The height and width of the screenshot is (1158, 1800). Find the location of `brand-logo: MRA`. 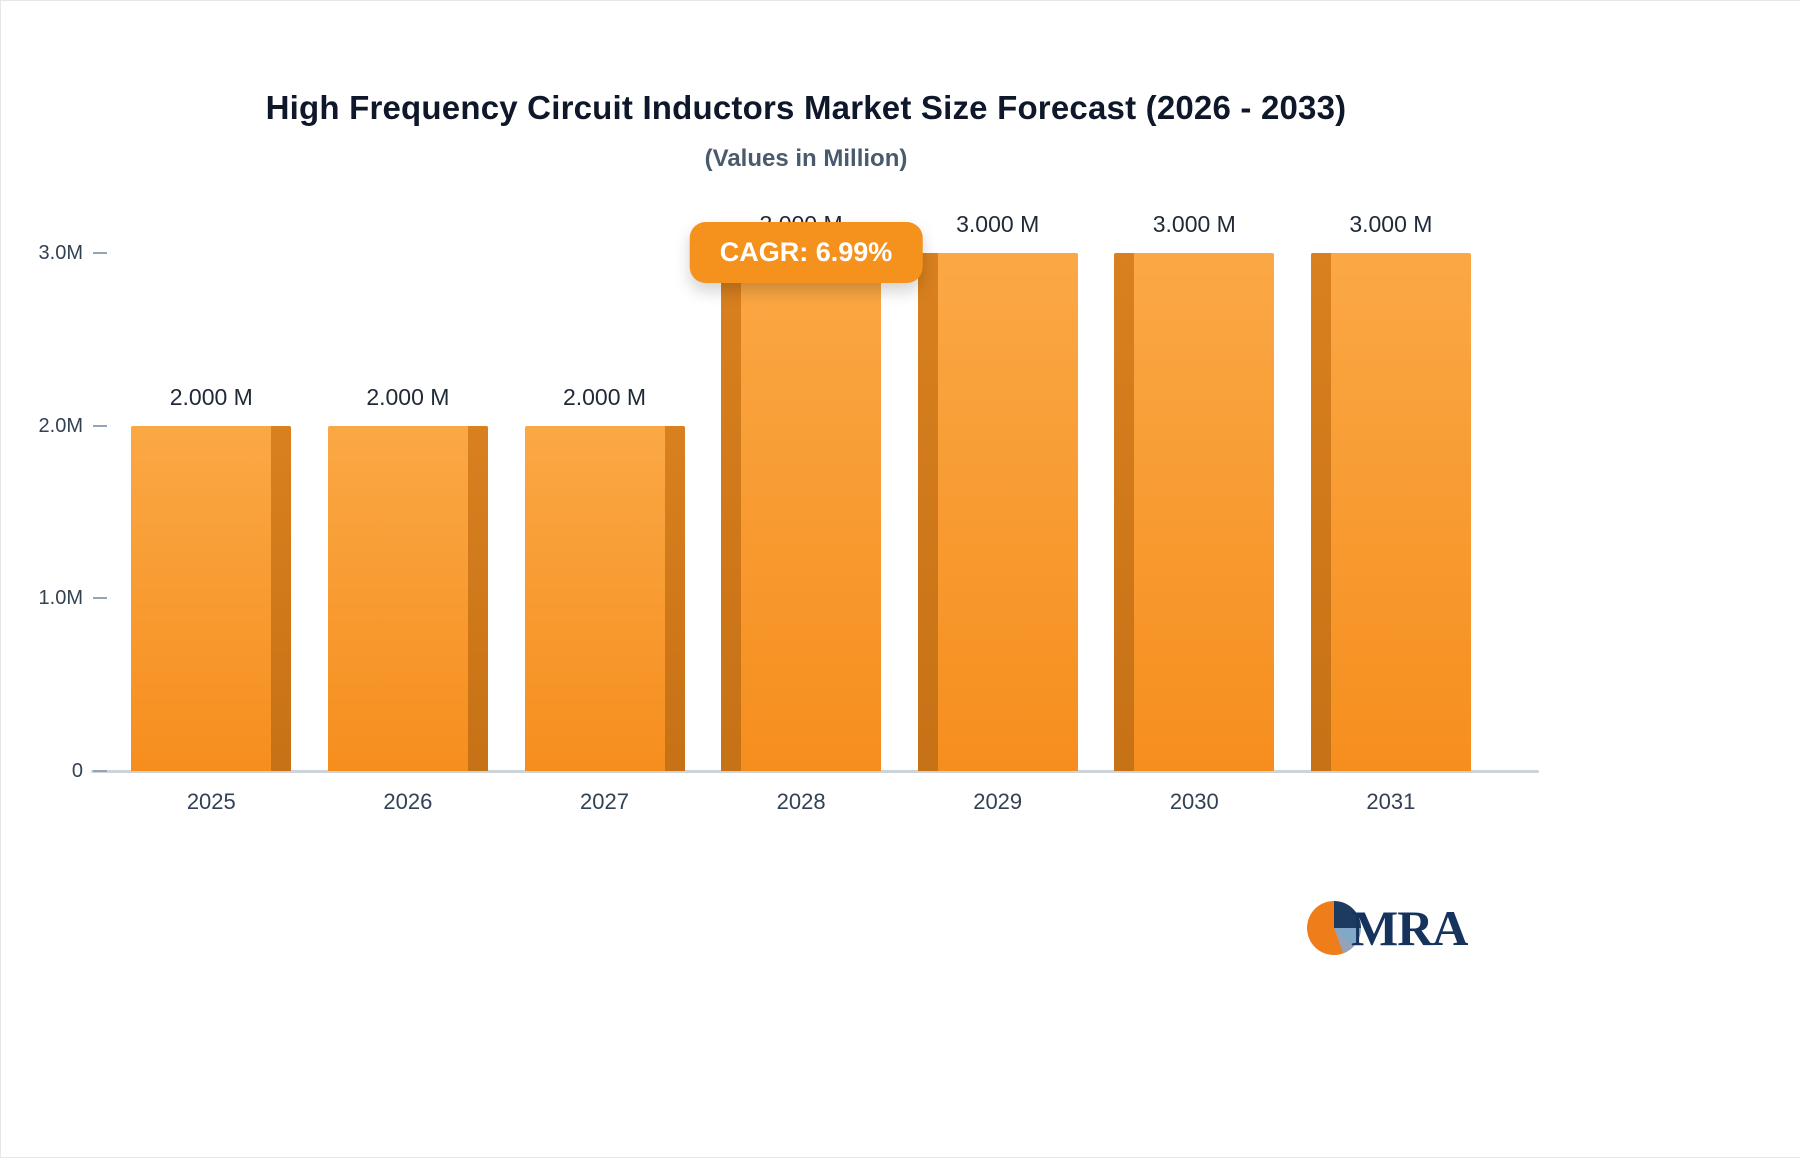

brand-logo: MRA is located at coordinates (1387, 928).